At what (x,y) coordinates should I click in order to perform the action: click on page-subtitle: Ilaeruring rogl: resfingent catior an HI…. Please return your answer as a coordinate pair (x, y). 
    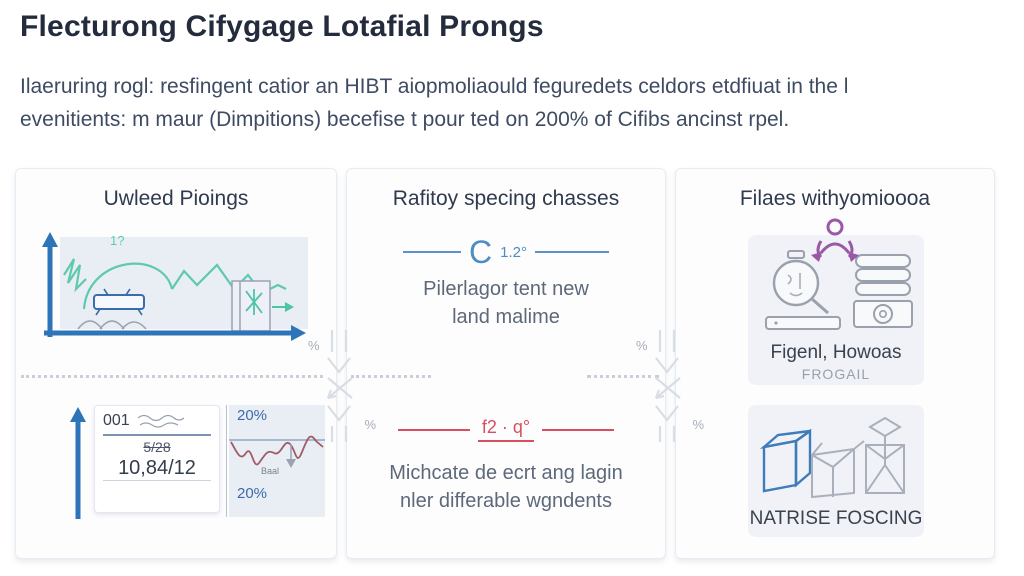
    Looking at the image, I should click on (500, 103).